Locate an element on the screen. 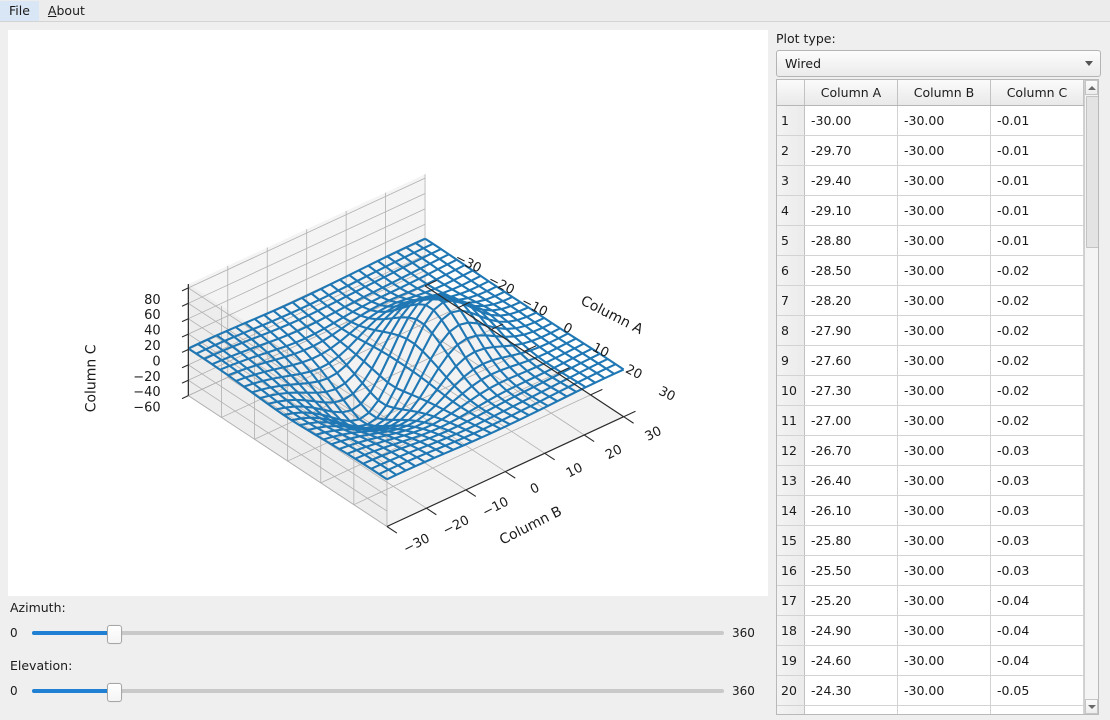  cell-a: -27.90 is located at coordinates (851, 330).